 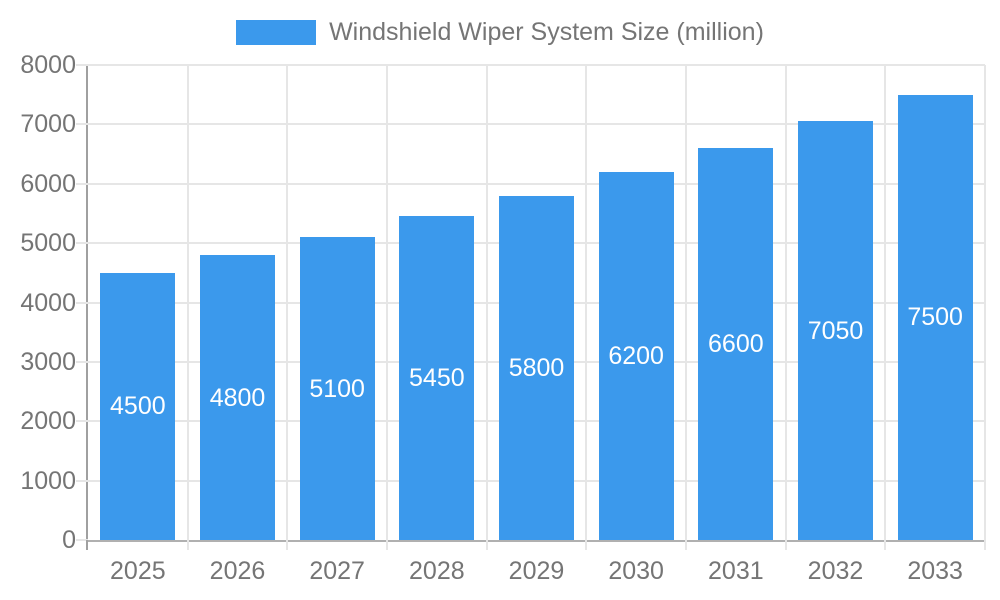 I want to click on bar-value-label: 5450, so click(x=437, y=378).